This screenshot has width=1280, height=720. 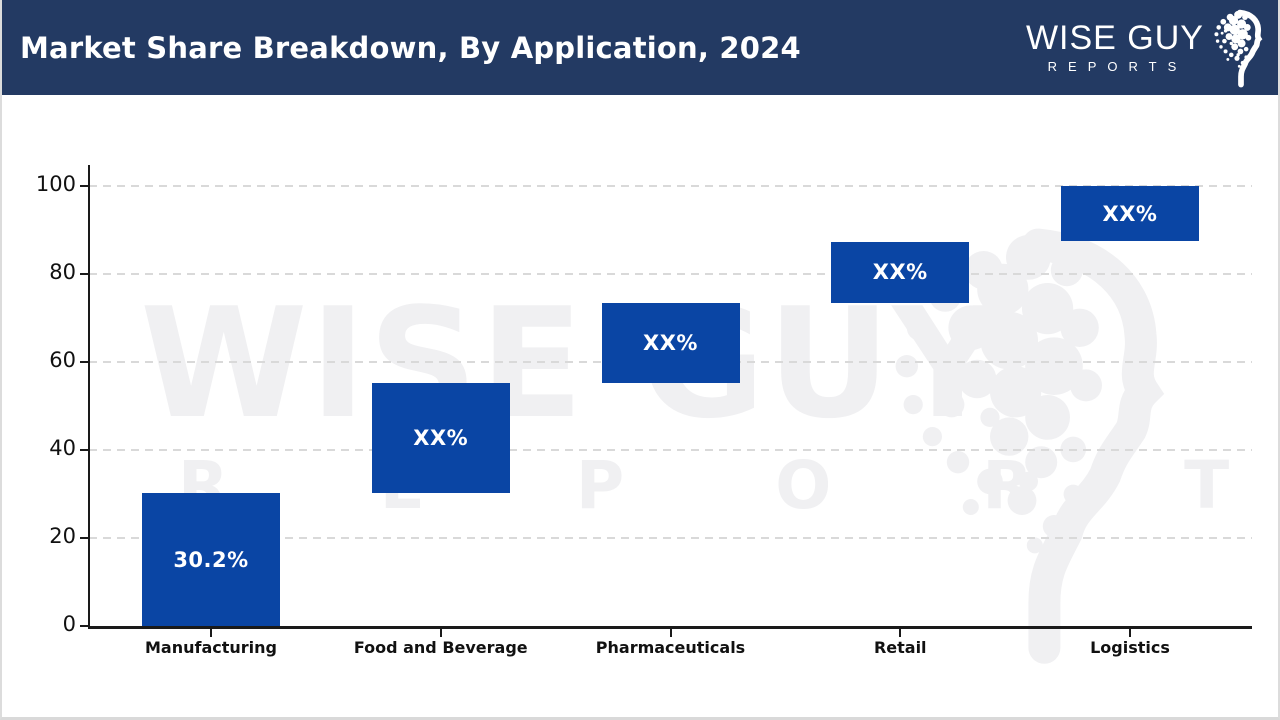 What do you see at coordinates (62, 360) in the screenshot?
I see `y-axis-tick-label: 60` at bounding box center [62, 360].